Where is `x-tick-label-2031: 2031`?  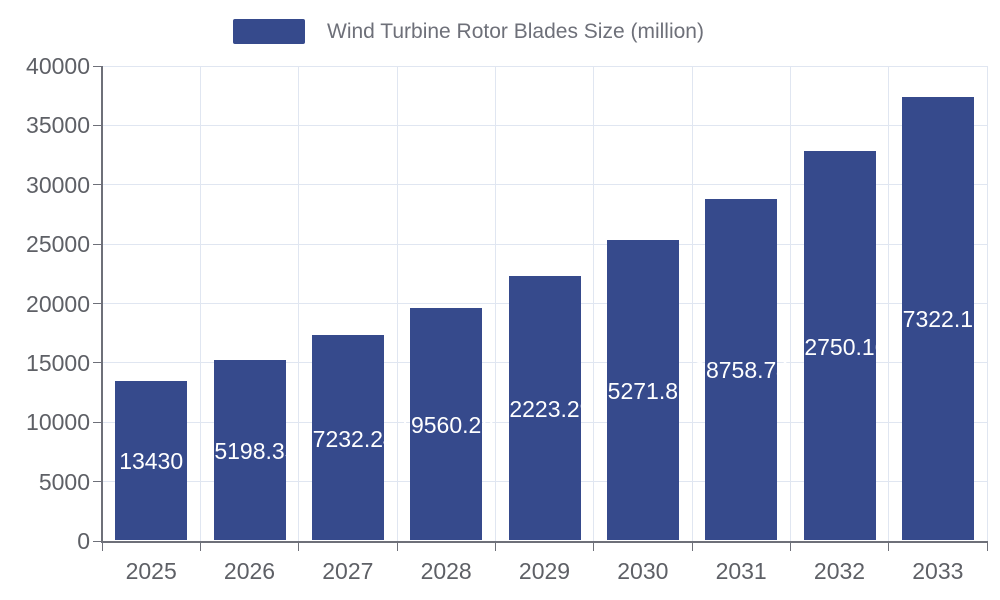 x-tick-label-2031: 2031 is located at coordinates (741, 571).